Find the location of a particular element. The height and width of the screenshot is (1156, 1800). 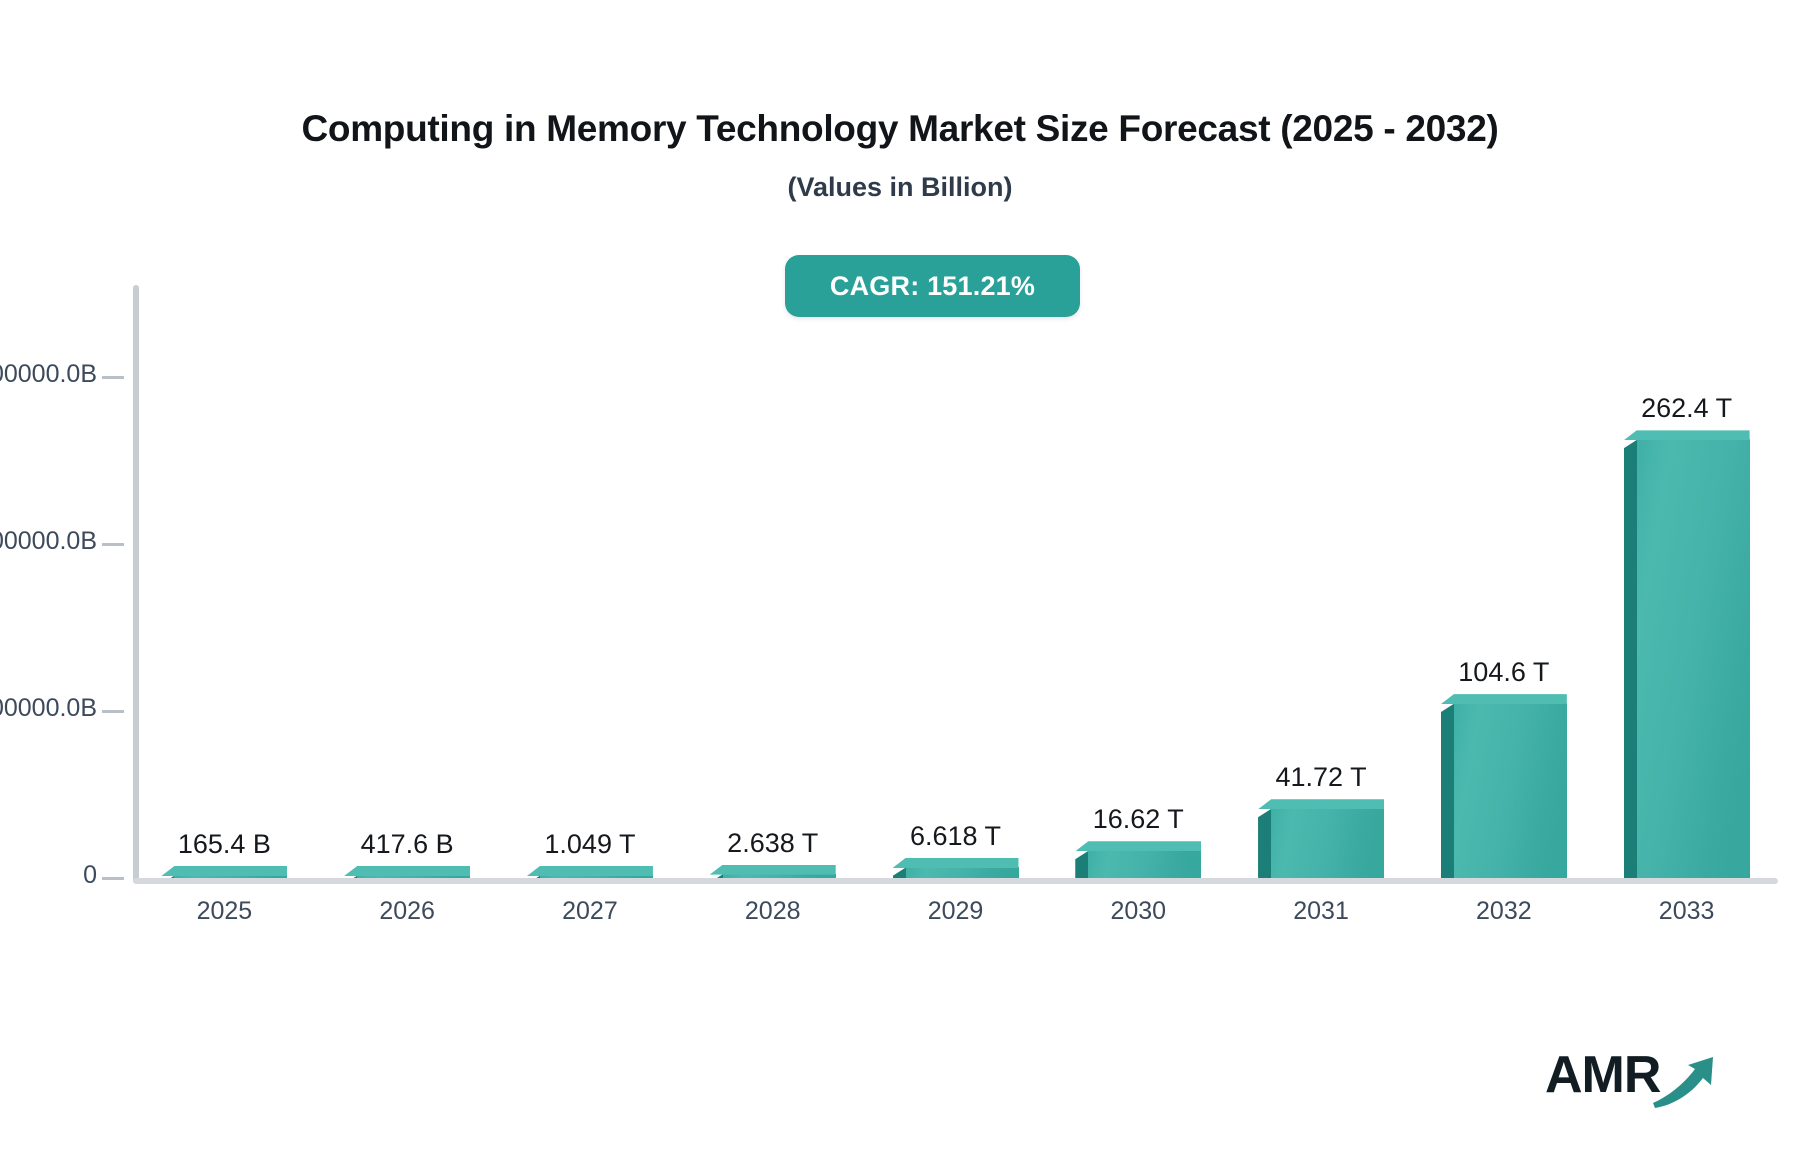

bar-value-label: 1.049 T is located at coordinates (590, 844).